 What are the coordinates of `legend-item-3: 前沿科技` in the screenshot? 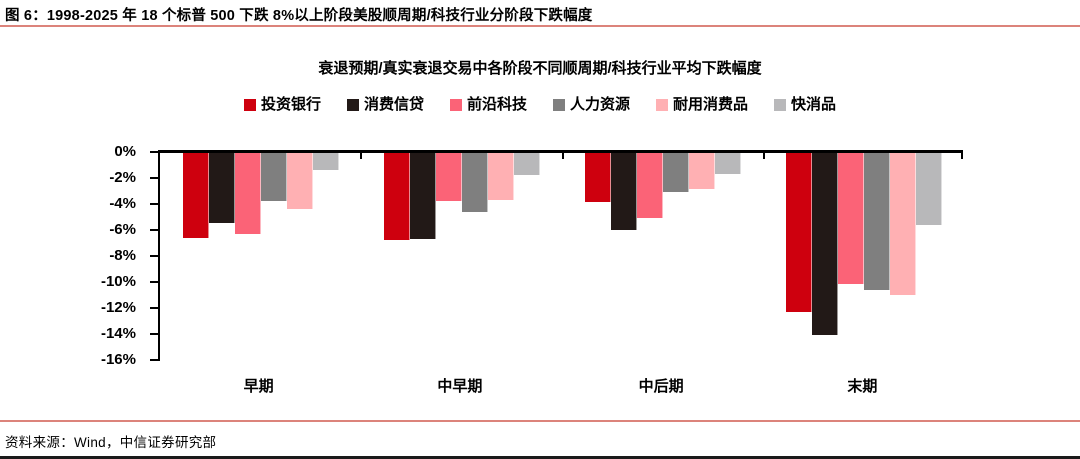 It's located at (488, 104).